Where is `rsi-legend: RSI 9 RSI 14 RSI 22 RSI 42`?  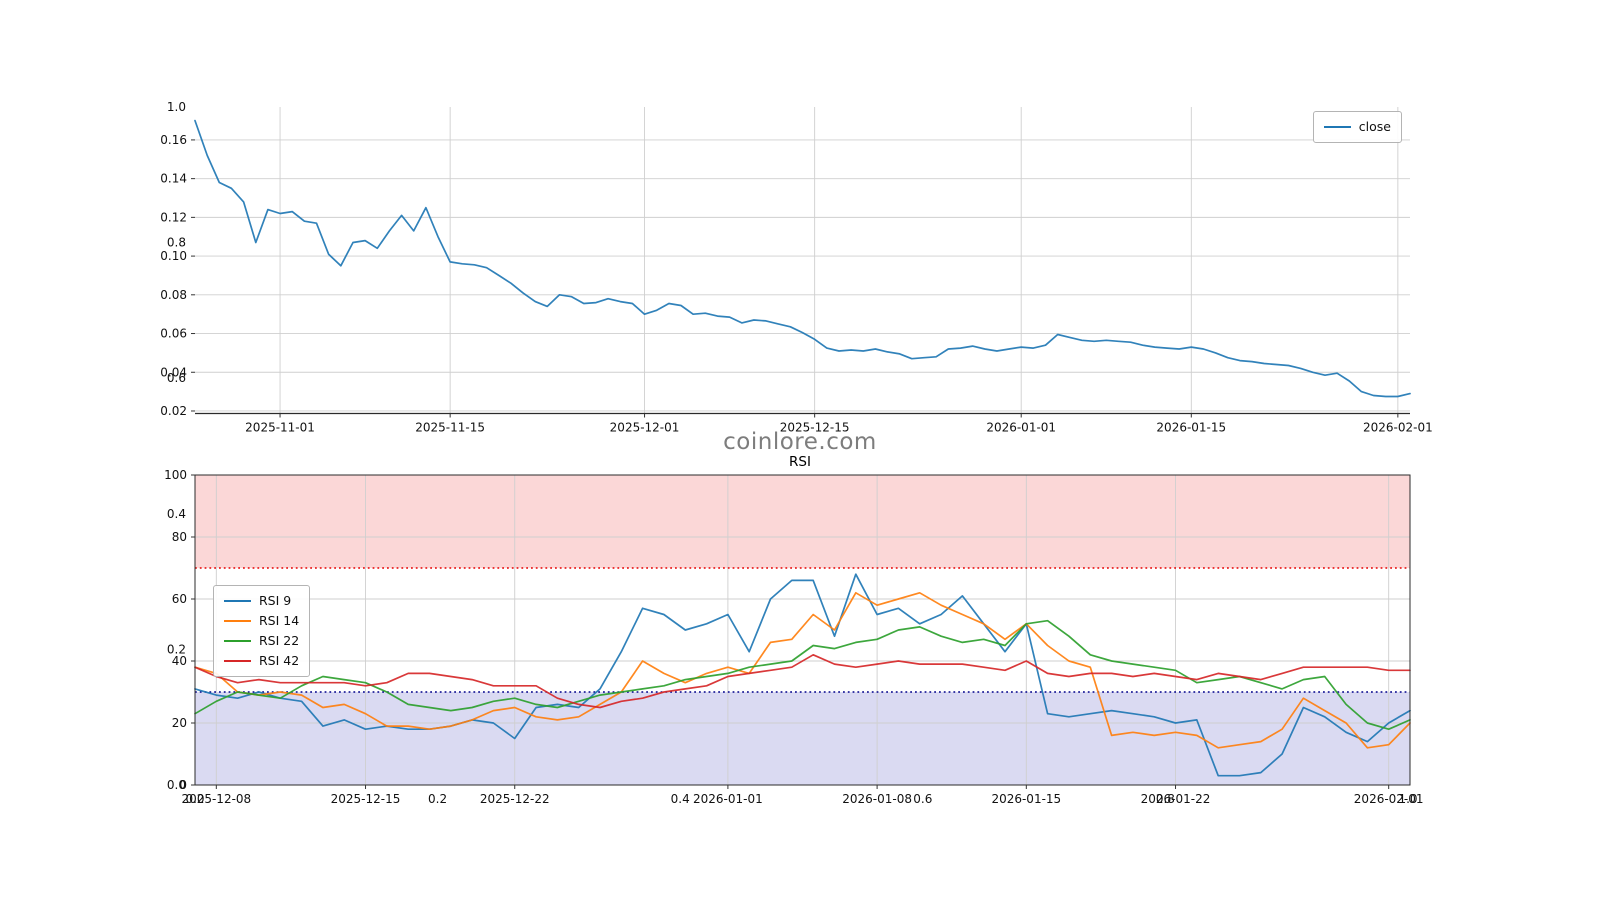
rsi-legend: RSI 9 RSI 14 RSI 22 RSI 42 is located at coordinates (262, 631).